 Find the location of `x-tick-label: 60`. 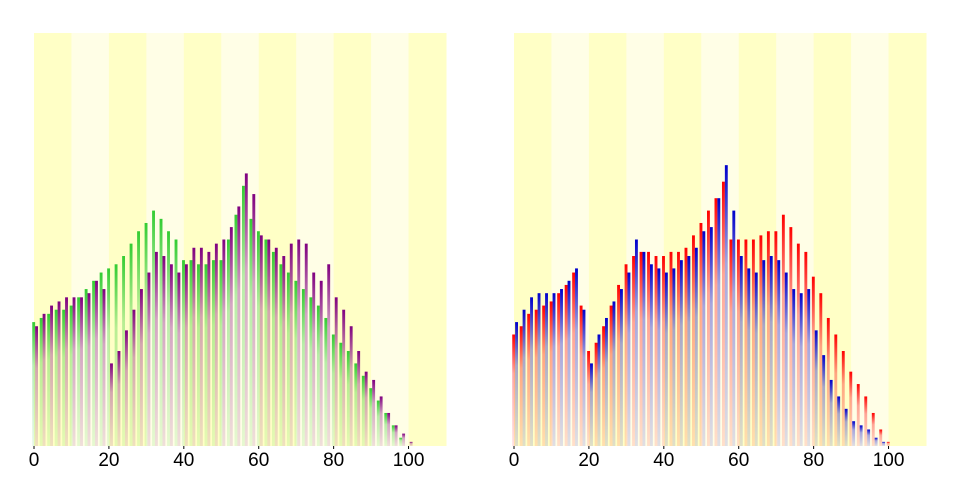

x-tick-label: 60 is located at coordinates (738, 460).